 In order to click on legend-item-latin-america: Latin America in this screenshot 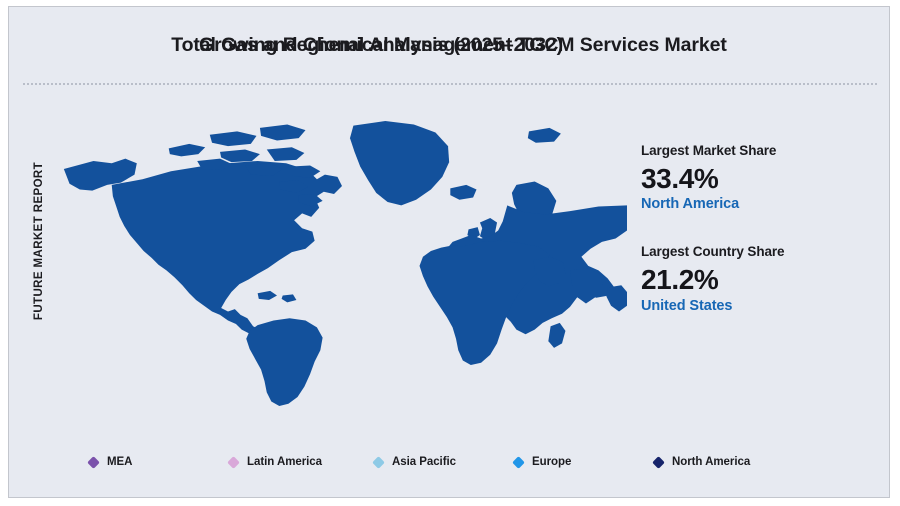, I will do `click(274, 462)`.